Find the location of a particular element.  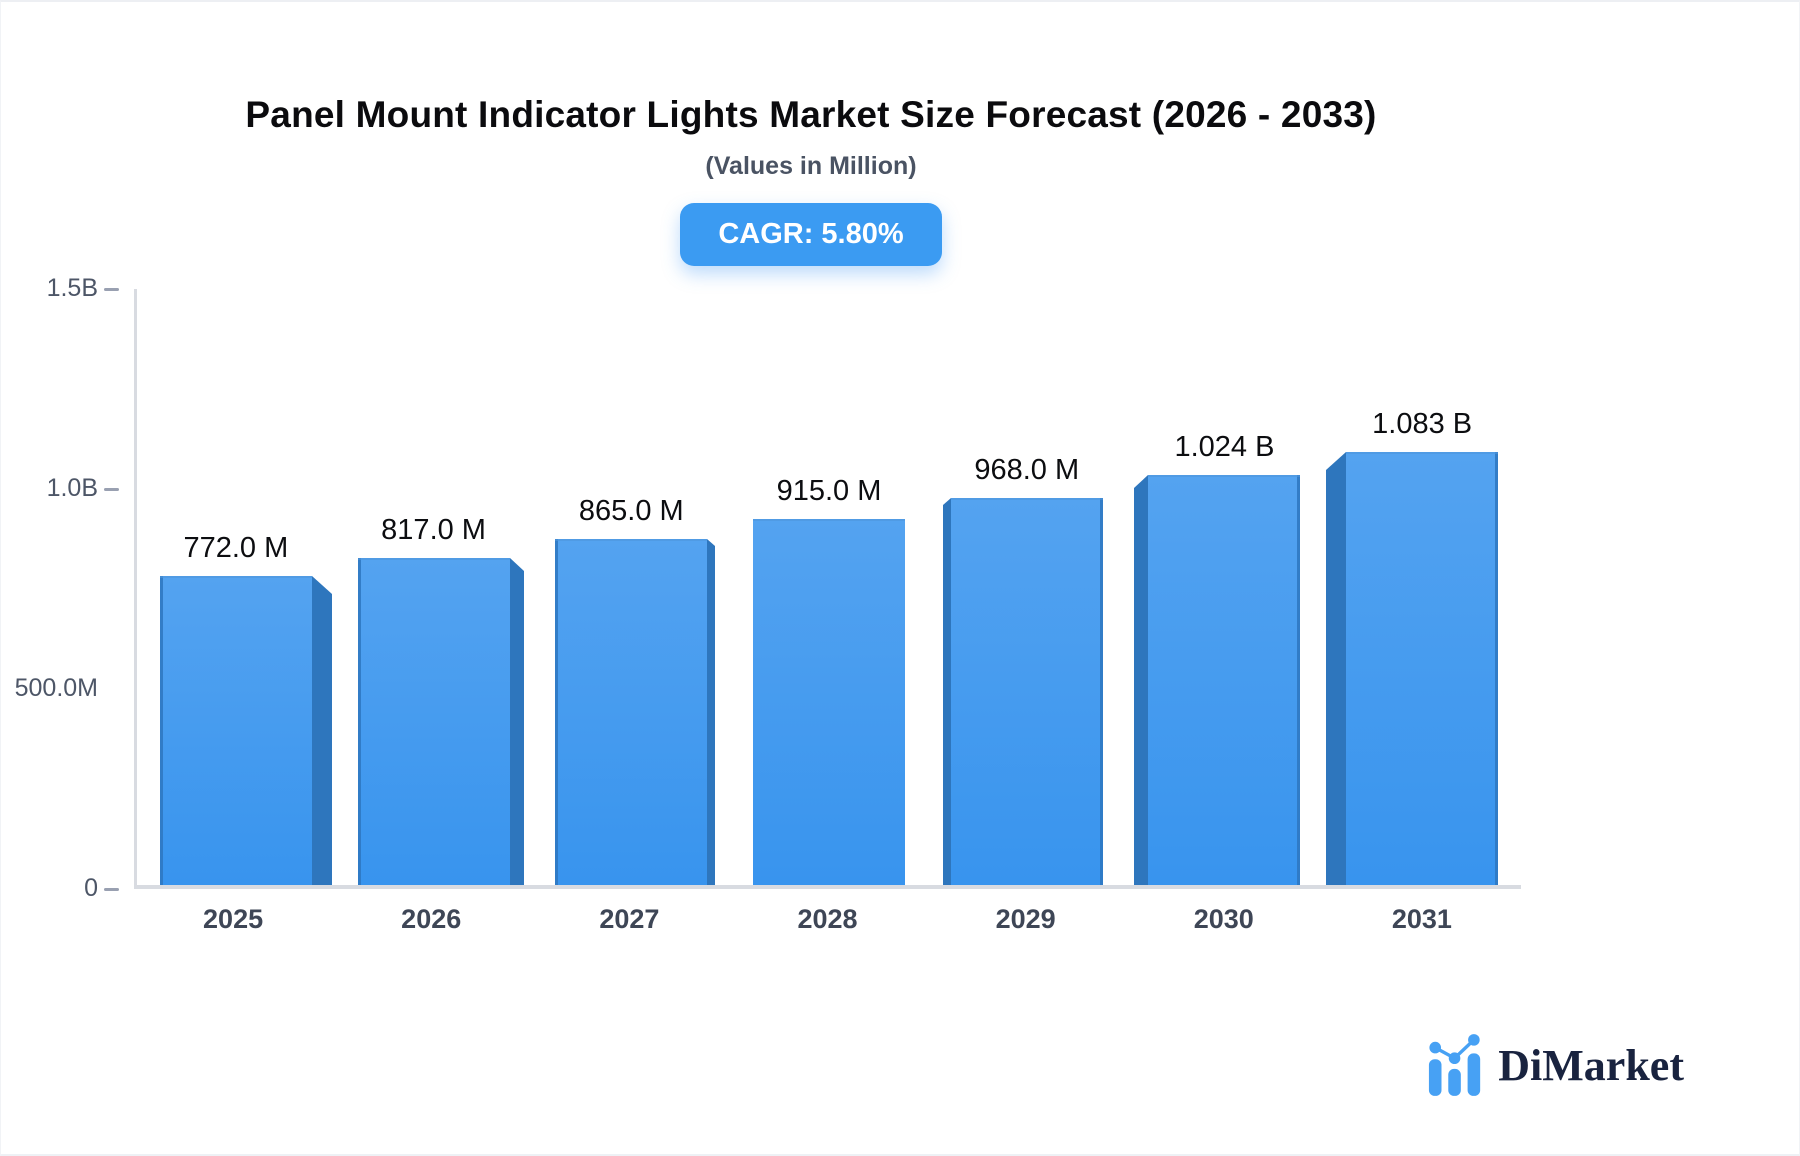

x-tick-label: 2027 is located at coordinates (629, 919).